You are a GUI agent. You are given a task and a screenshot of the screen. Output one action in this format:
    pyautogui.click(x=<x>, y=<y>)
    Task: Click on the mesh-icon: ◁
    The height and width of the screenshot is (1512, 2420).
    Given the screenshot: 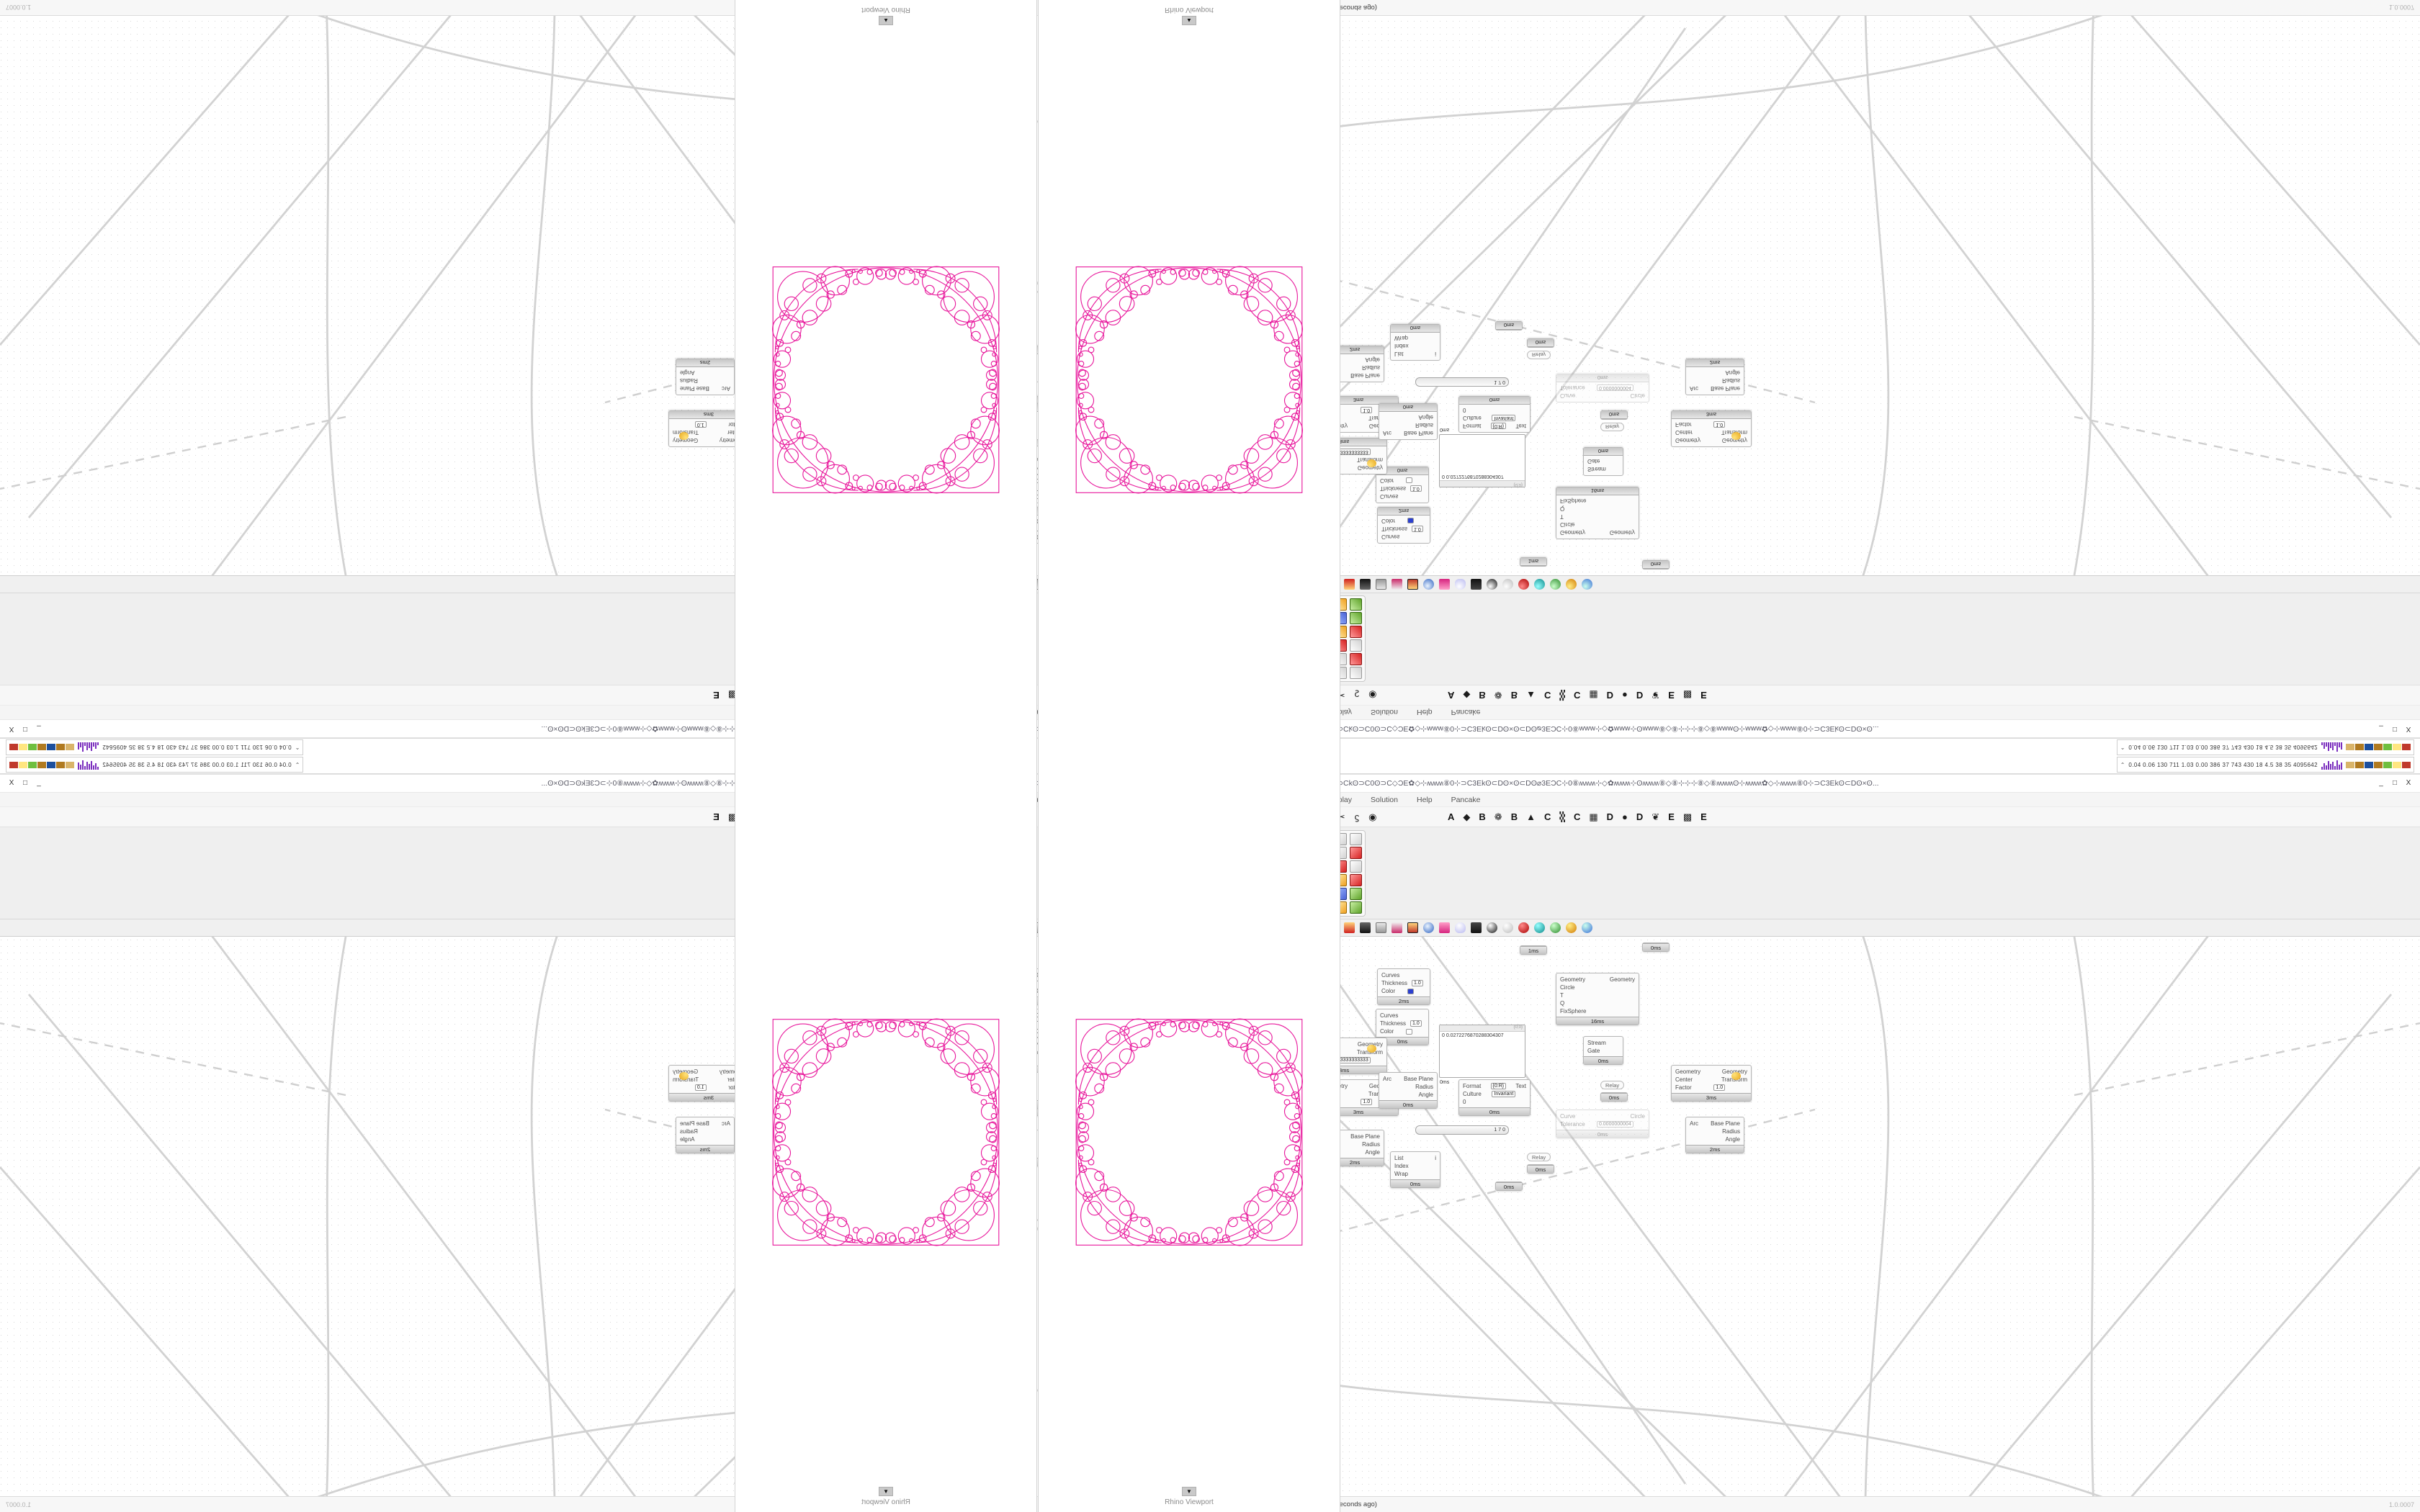 What is the action you would take?
    pyautogui.click(x=1324, y=695)
    